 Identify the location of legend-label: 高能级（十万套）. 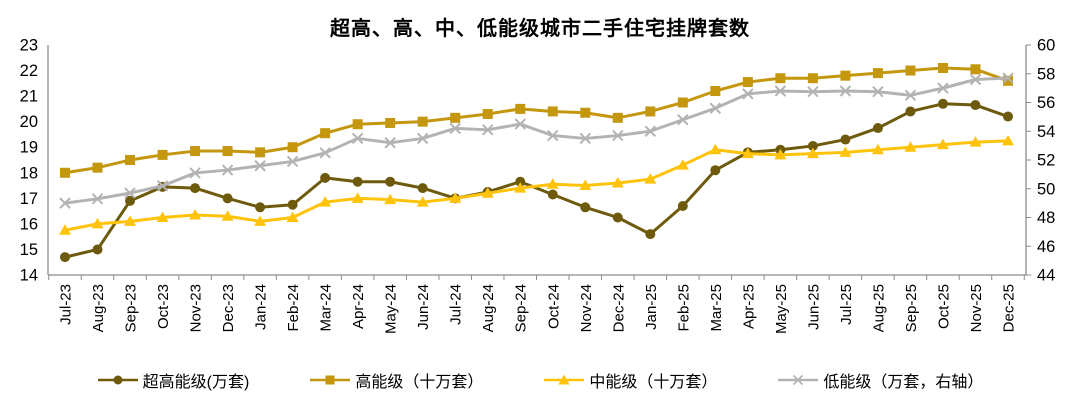
(419, 382).